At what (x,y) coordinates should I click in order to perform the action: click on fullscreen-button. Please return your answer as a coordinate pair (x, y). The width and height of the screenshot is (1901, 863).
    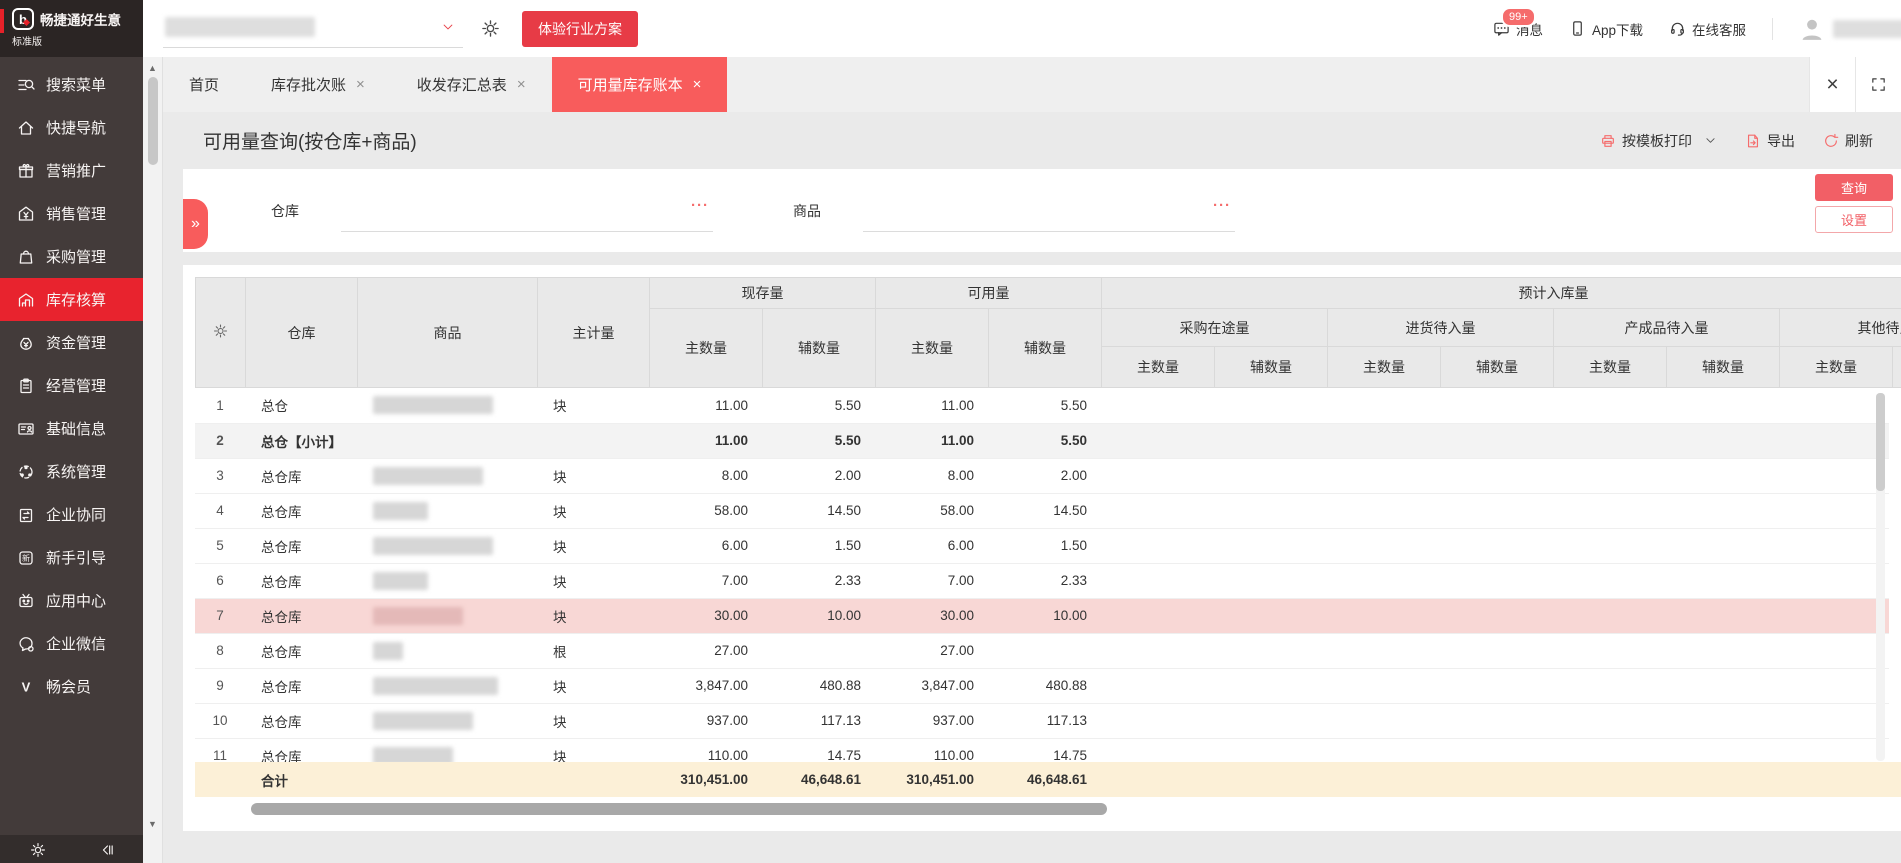
    Looking at the image, I should click on (1878, 84).